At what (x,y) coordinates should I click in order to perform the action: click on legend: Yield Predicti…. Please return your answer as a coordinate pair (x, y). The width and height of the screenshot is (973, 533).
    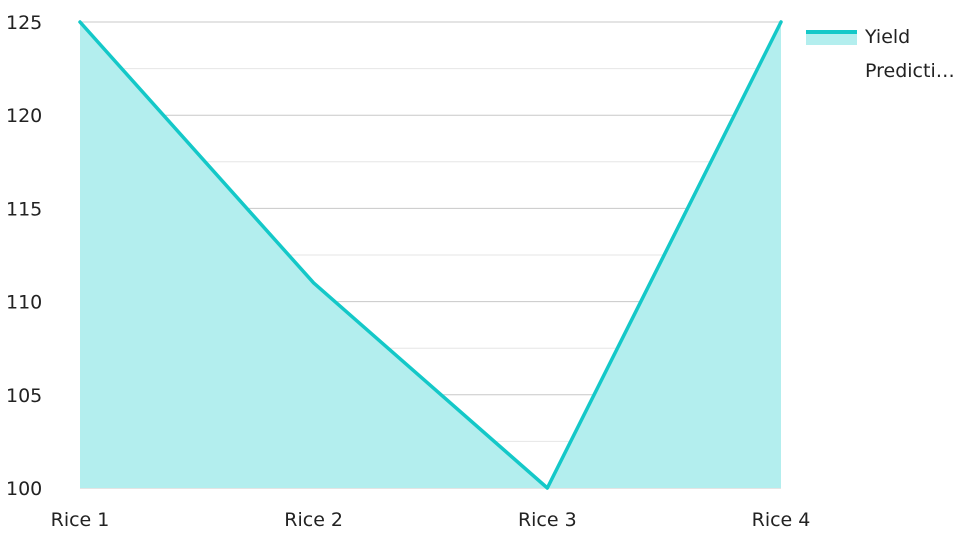
    Looking at the image, I should click on (880, 54).